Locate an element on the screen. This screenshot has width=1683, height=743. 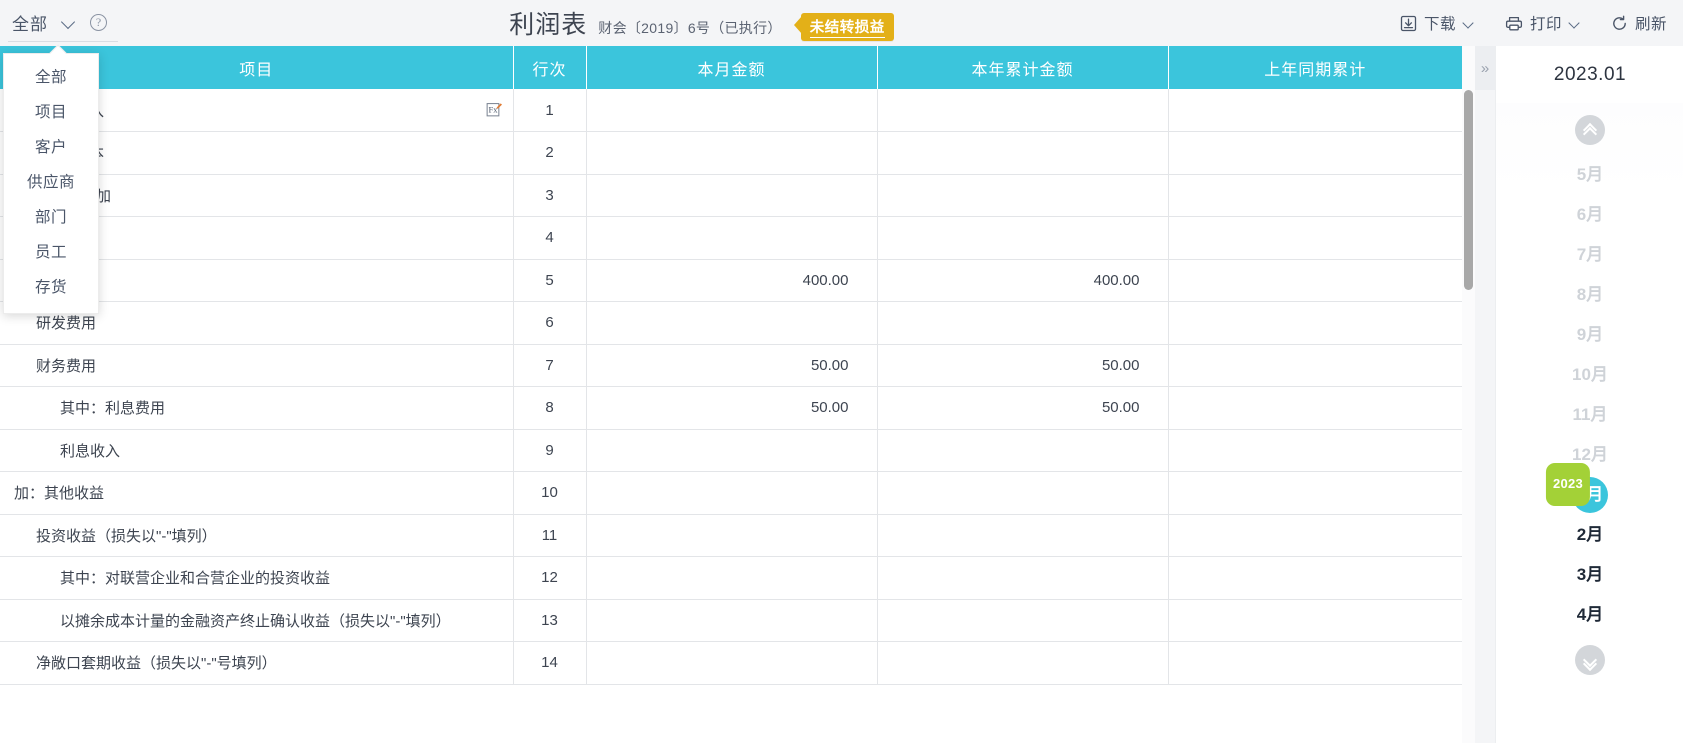
formula-edit-icon: Fx is located at coordinates (494, 110).